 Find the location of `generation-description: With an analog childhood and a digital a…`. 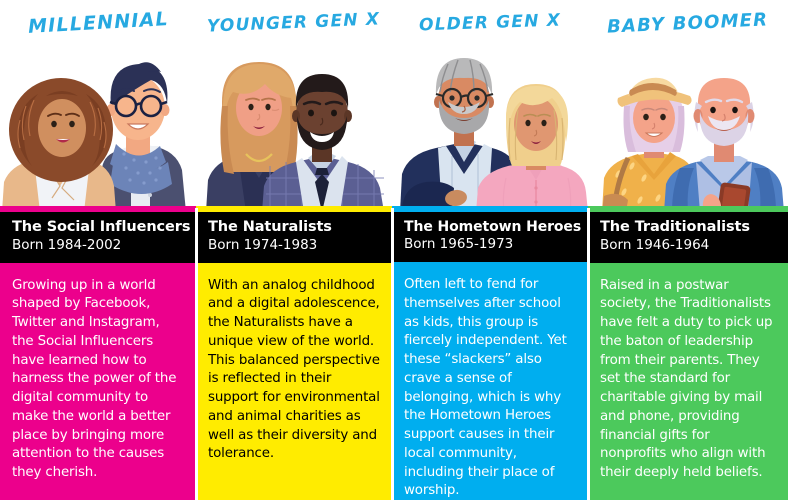

generation-description: With an analog childhood and a digital a… is located at coordinates (294, 381).